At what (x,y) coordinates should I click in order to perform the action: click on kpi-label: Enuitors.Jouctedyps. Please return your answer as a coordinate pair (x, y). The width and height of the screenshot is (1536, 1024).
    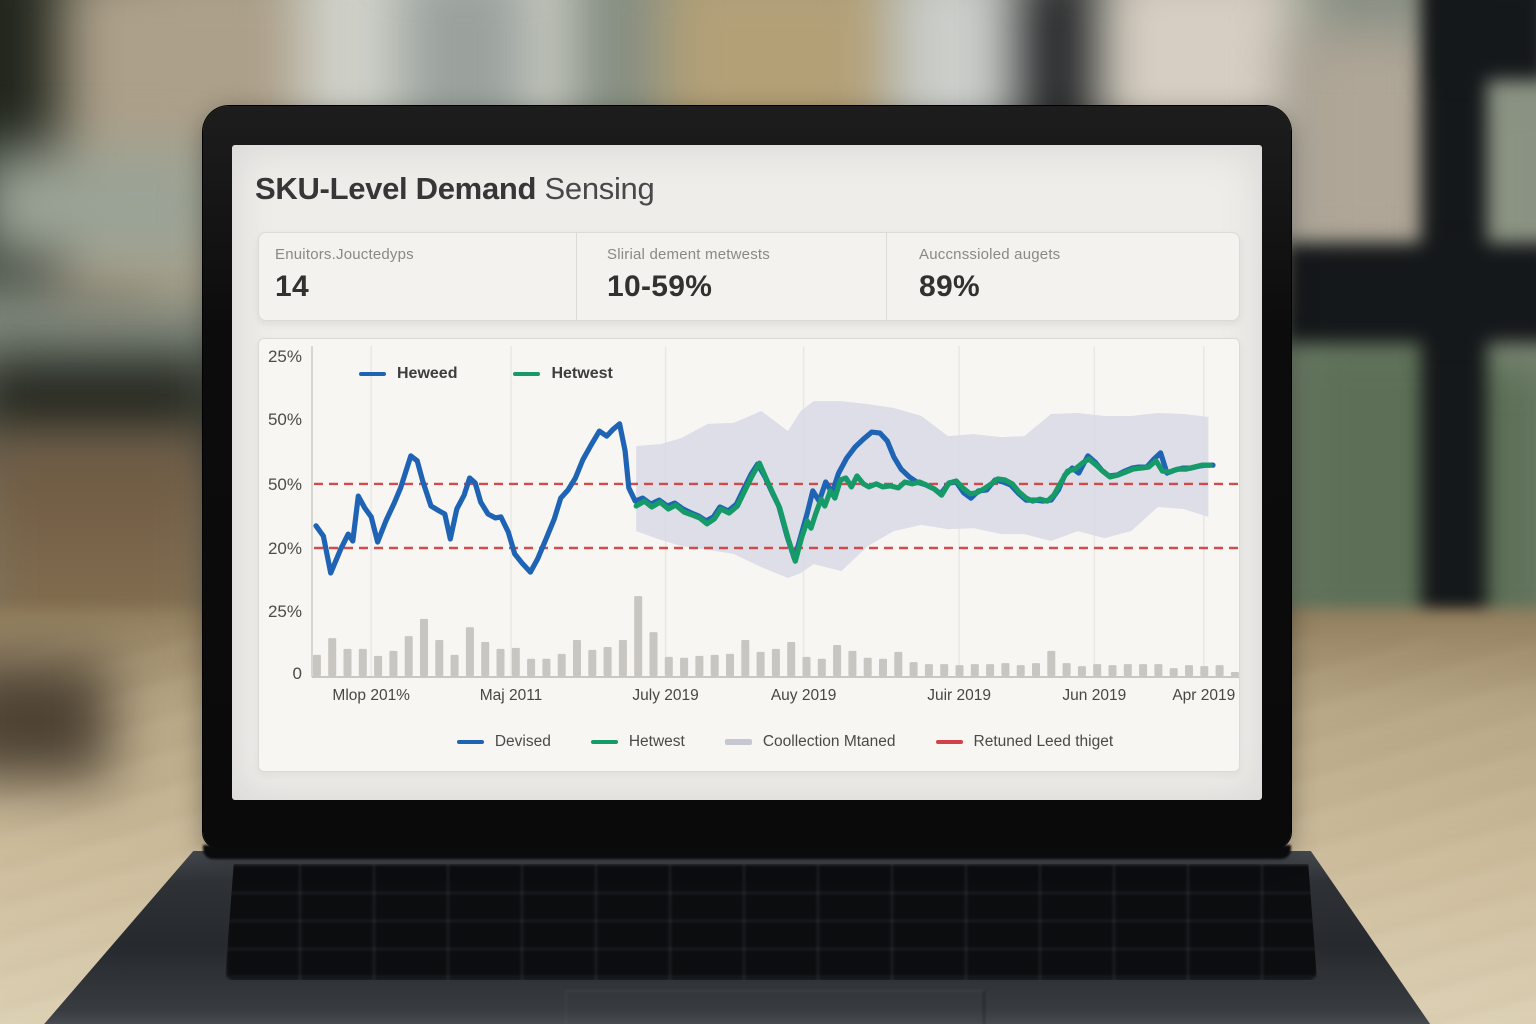
    Looking at the image, I should click on (344, 254).